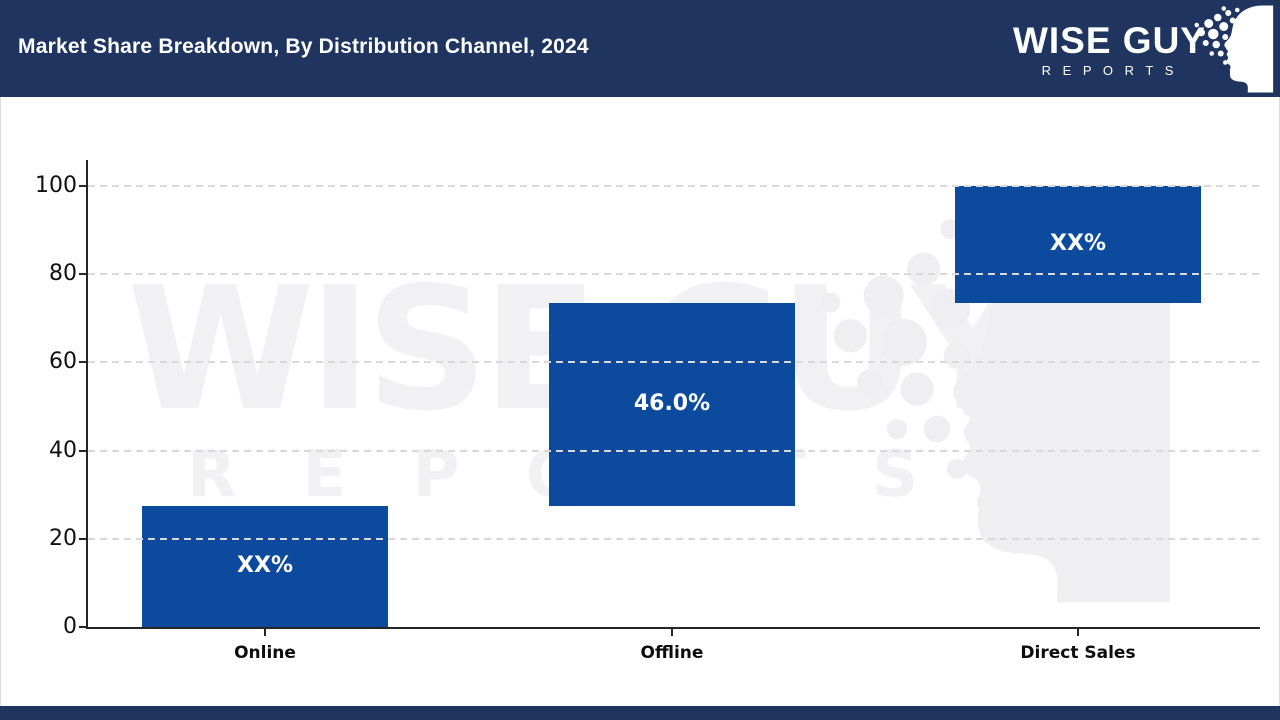  I want to click on y-tick-label-60: 60, so click(63, 362).